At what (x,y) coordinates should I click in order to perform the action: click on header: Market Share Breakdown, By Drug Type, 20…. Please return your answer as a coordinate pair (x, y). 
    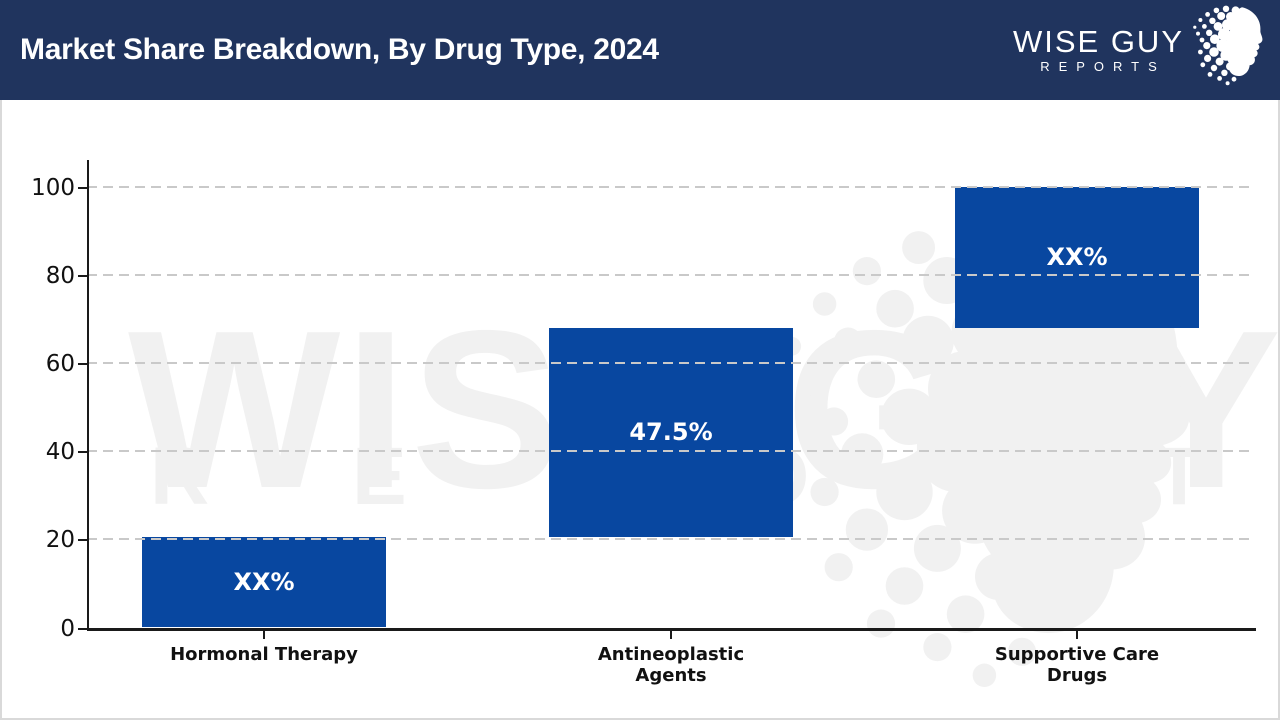
    Looking at the image, I should click on (640, 50).